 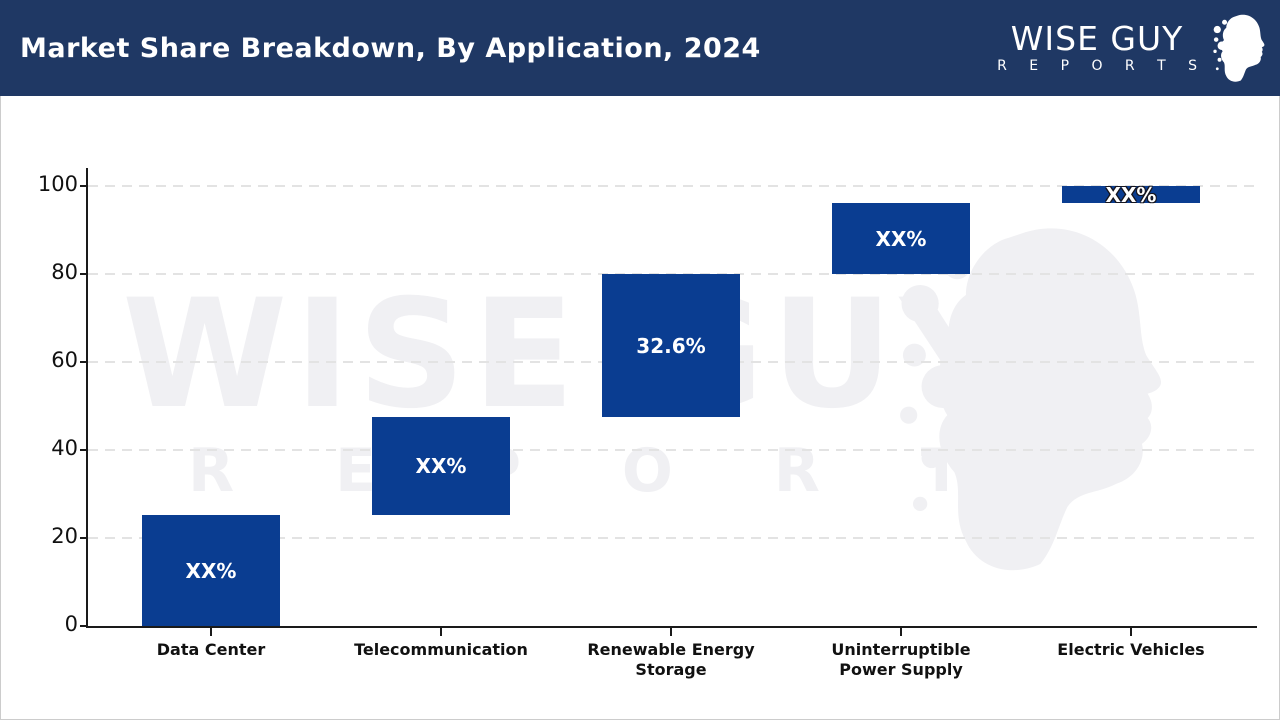 I want to click on y-axis-line, so click(x=87, y=398).